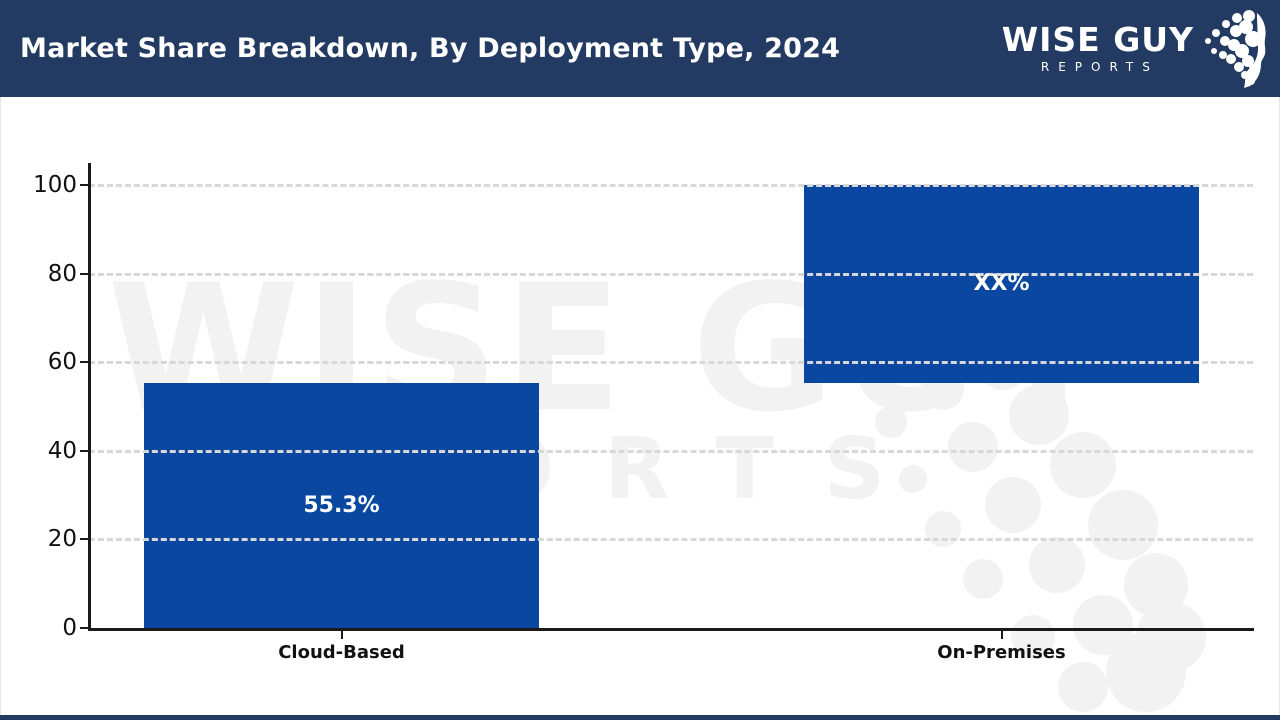 The width and height of the screenshot is (1280, 720). Describe the element at coordinates (1235, 48) in the screenshot. I see `logo-face-icon` at that location.